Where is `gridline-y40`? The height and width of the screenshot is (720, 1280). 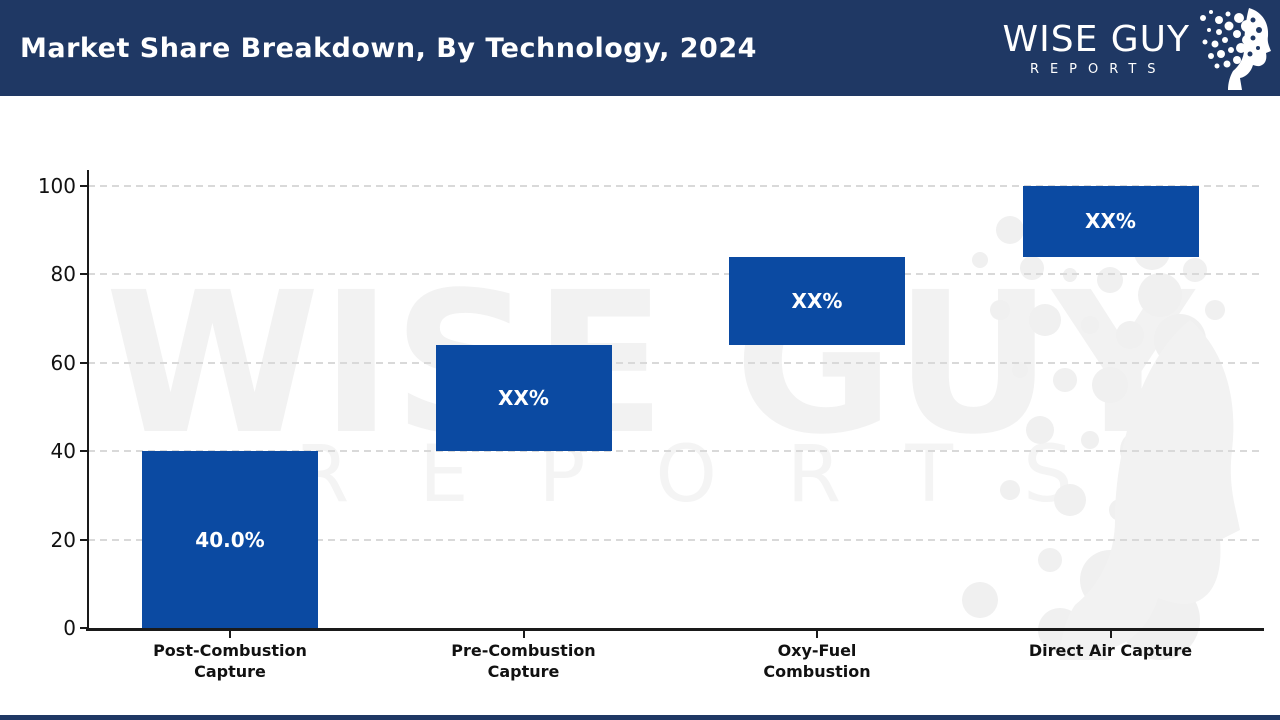
gridline-y40 is located at coordinates (675, 451).